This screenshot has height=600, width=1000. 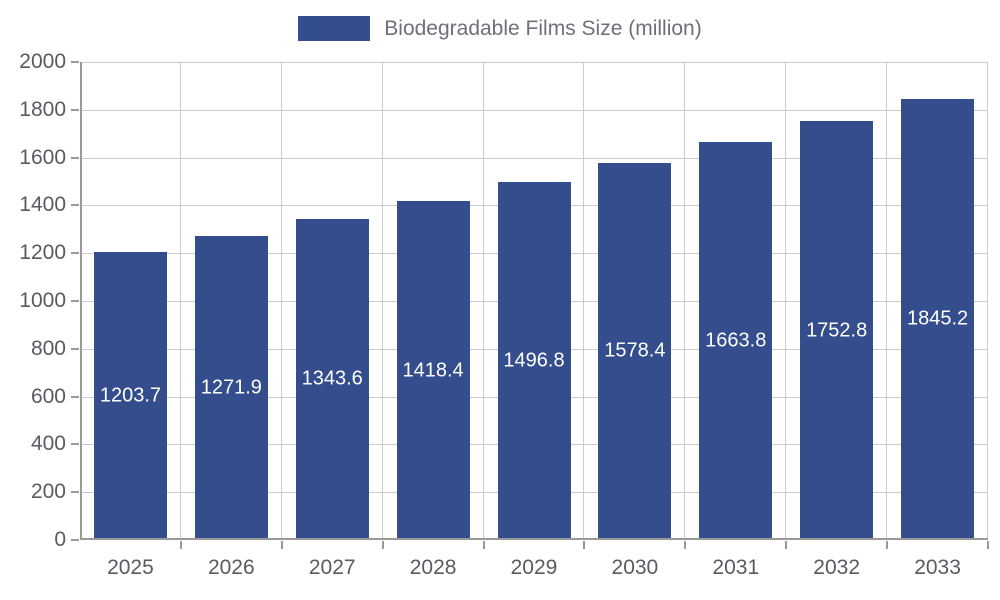 I want to click on y-axis-tick-label: 2000, so click(x=42, y=61).